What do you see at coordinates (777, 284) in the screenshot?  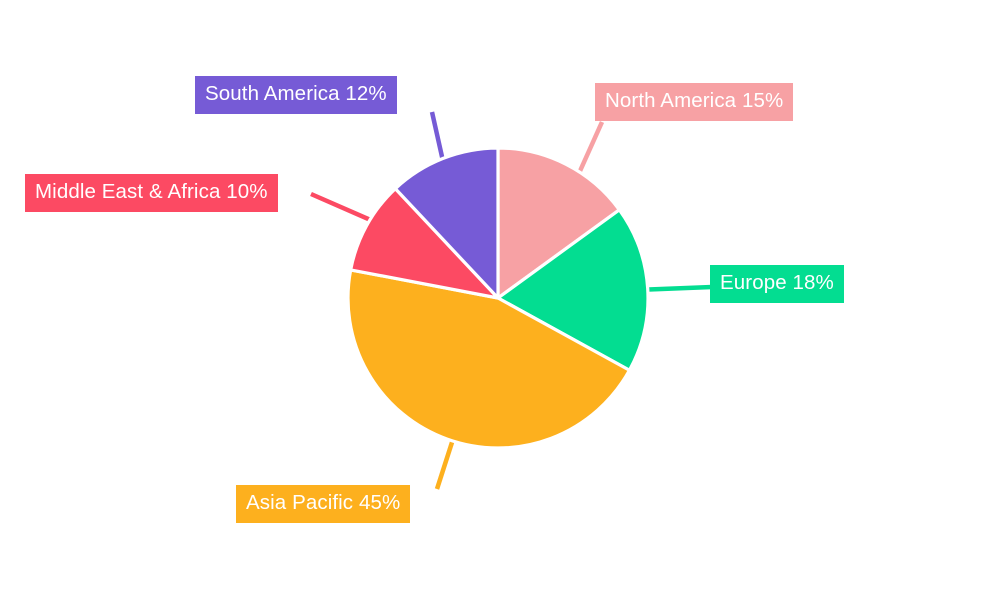 I see `pie-label-europe: Europe 18%` at bounding box center [777, 284].